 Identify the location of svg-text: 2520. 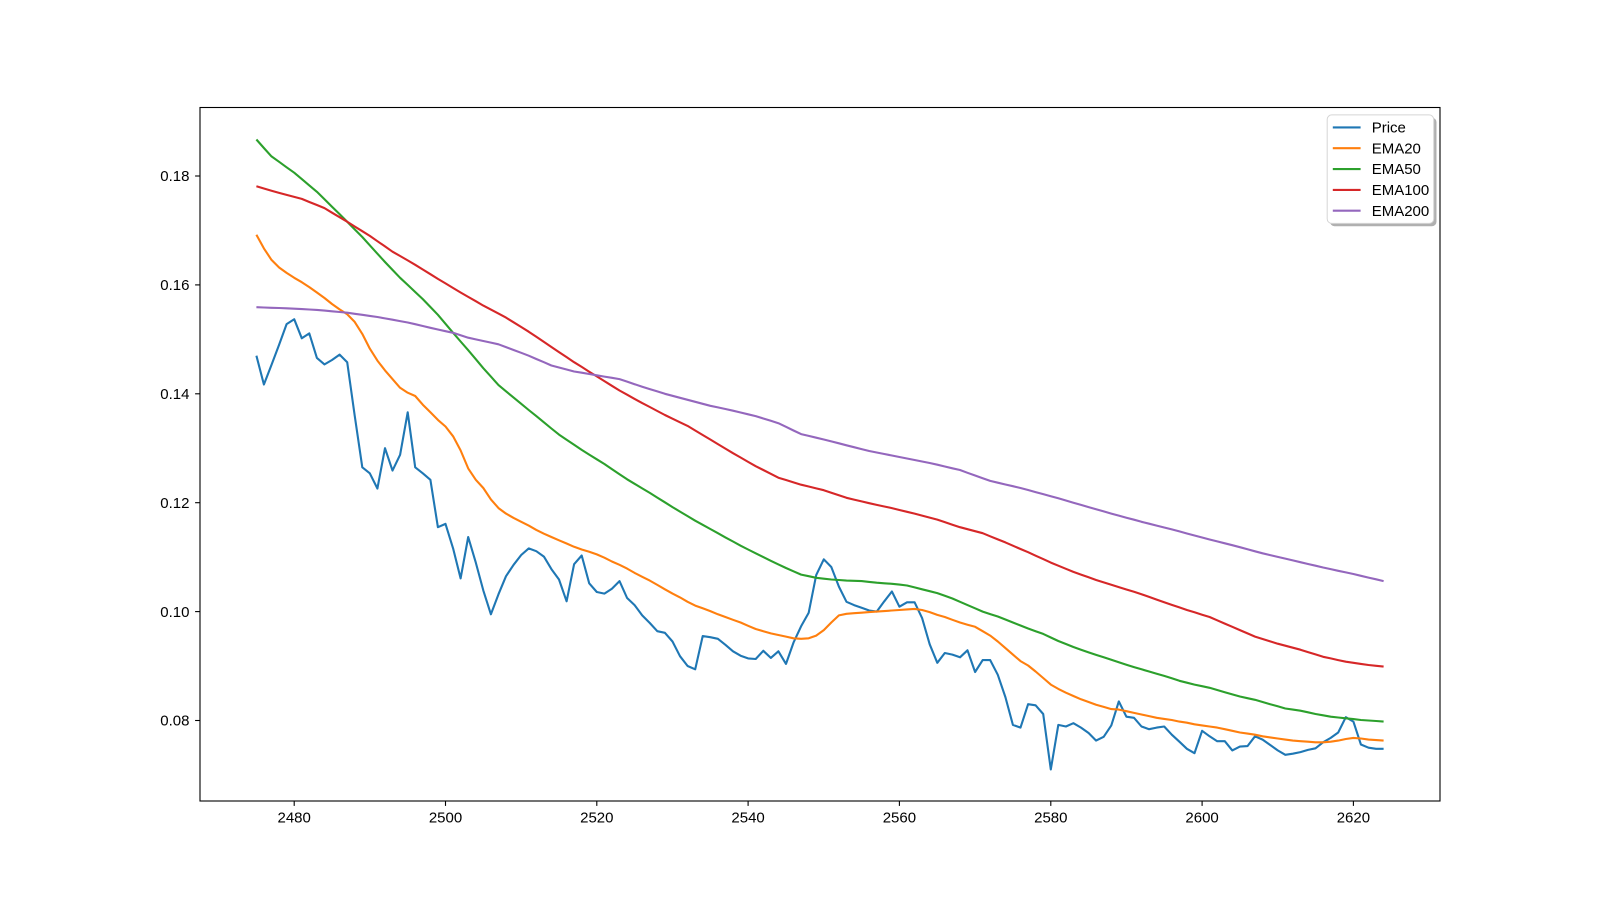
(596, 817).